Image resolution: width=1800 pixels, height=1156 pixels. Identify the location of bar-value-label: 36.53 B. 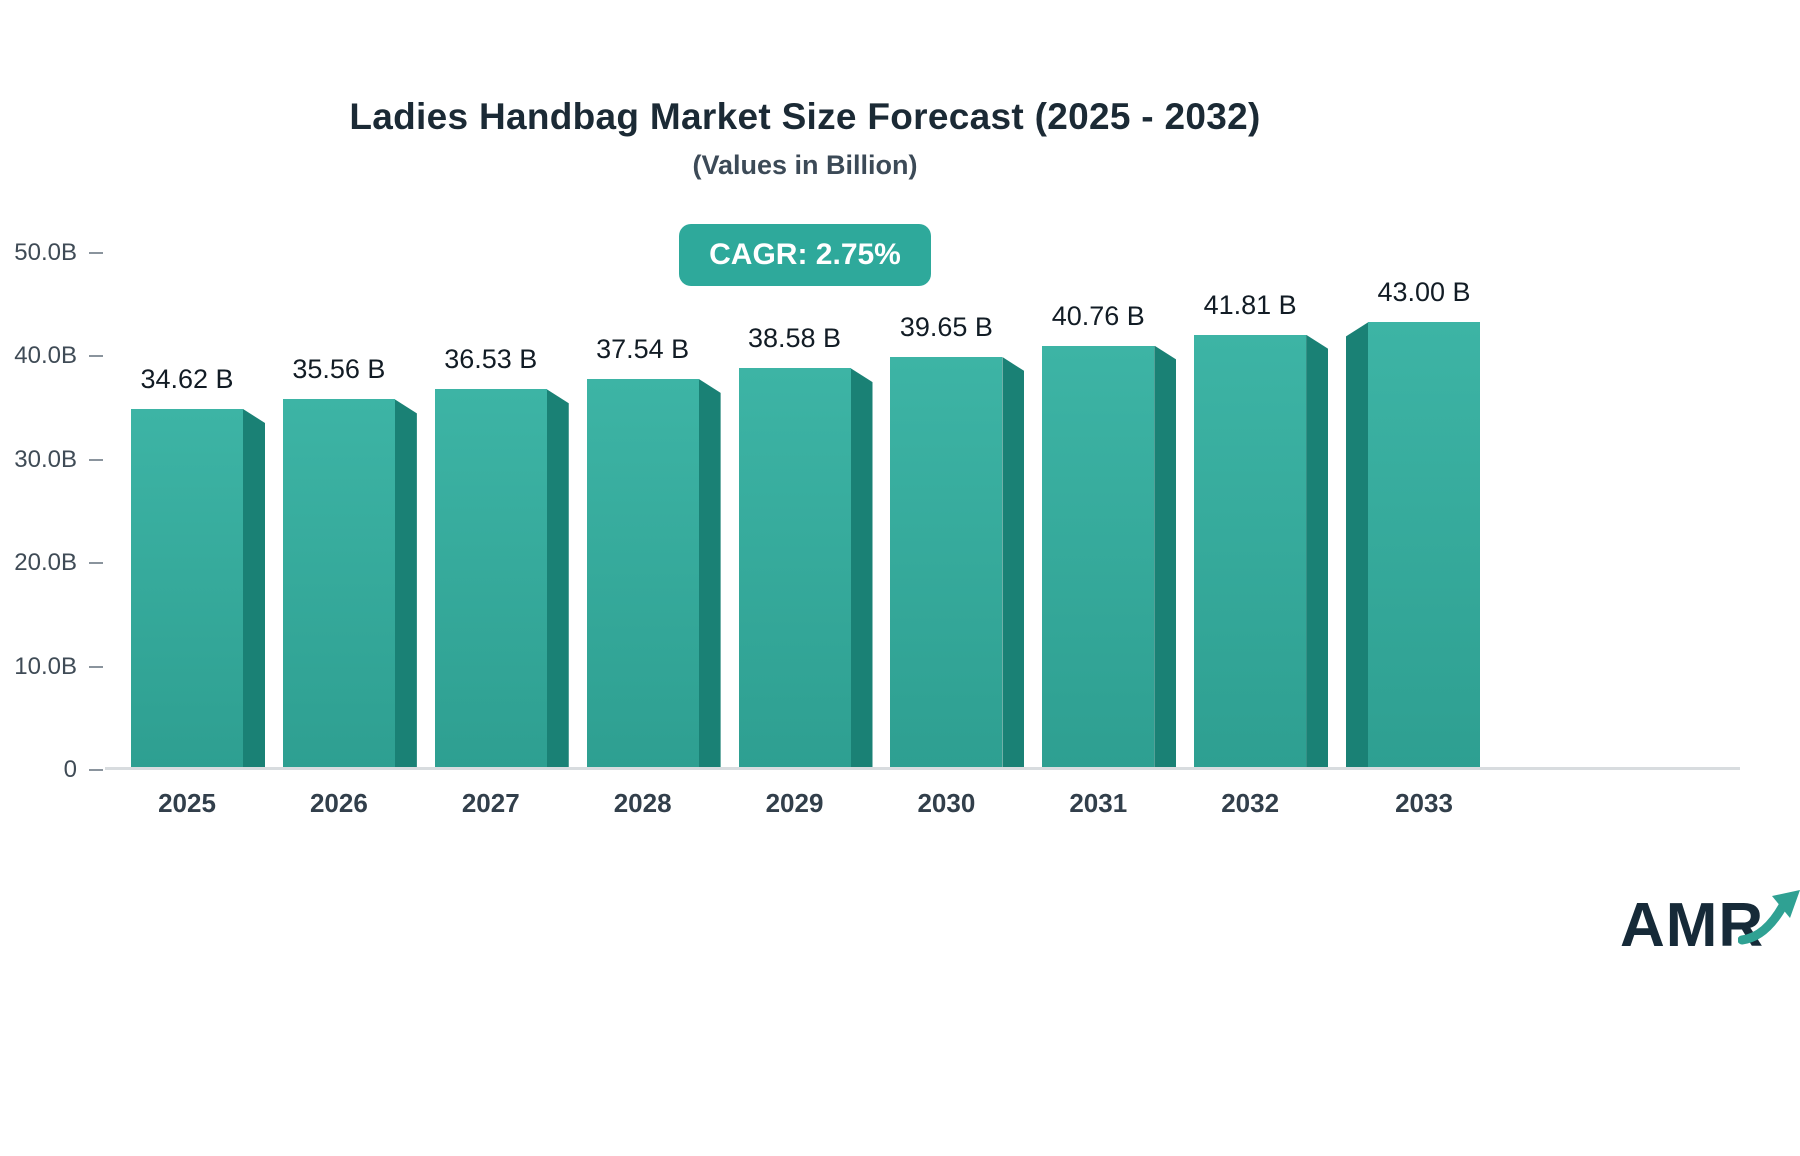
(491, 359).